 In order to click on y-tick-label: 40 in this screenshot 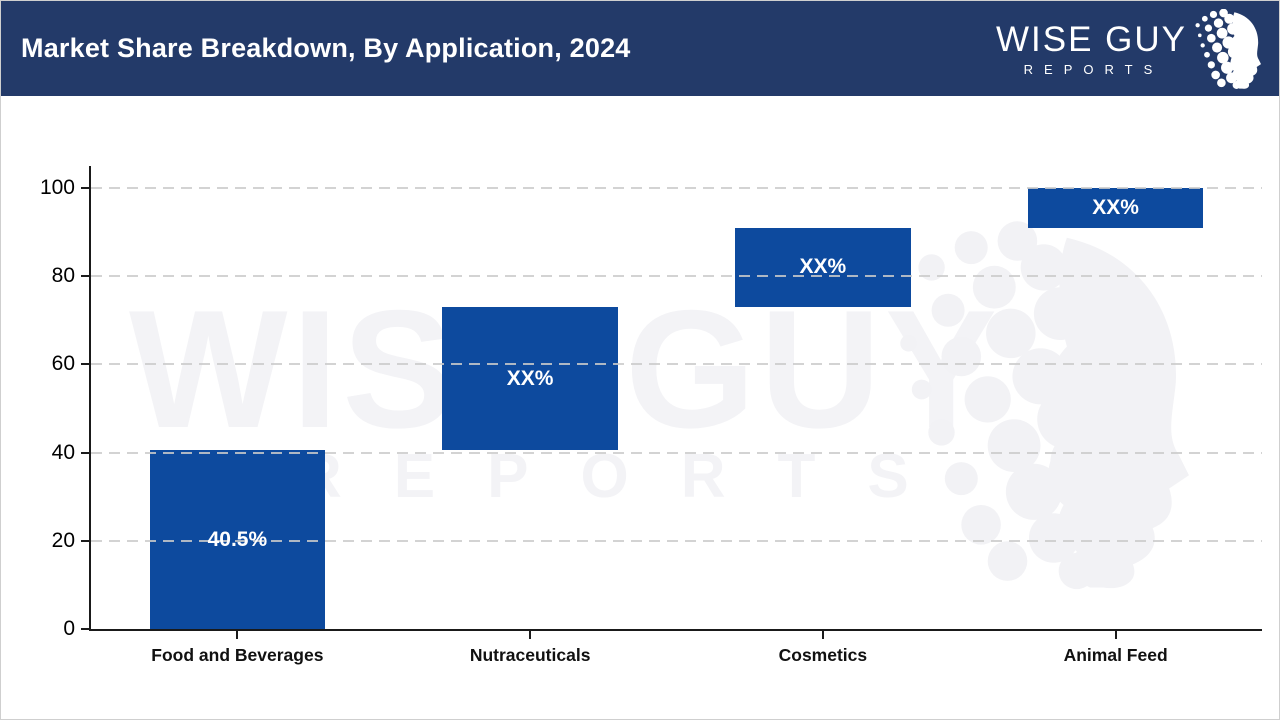, I will do `click(63, 452)`.